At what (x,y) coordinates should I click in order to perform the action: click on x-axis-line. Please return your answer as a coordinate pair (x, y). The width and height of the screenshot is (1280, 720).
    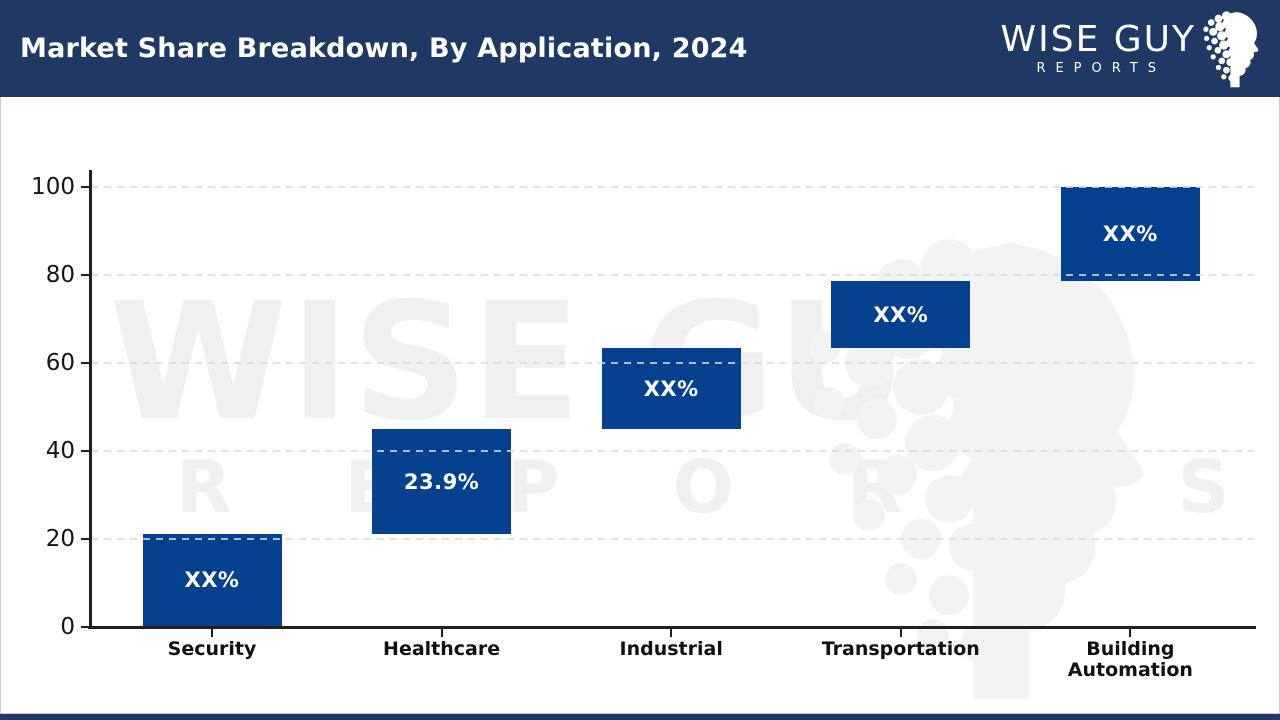
    Looking at the image, I should click on (672, 627).